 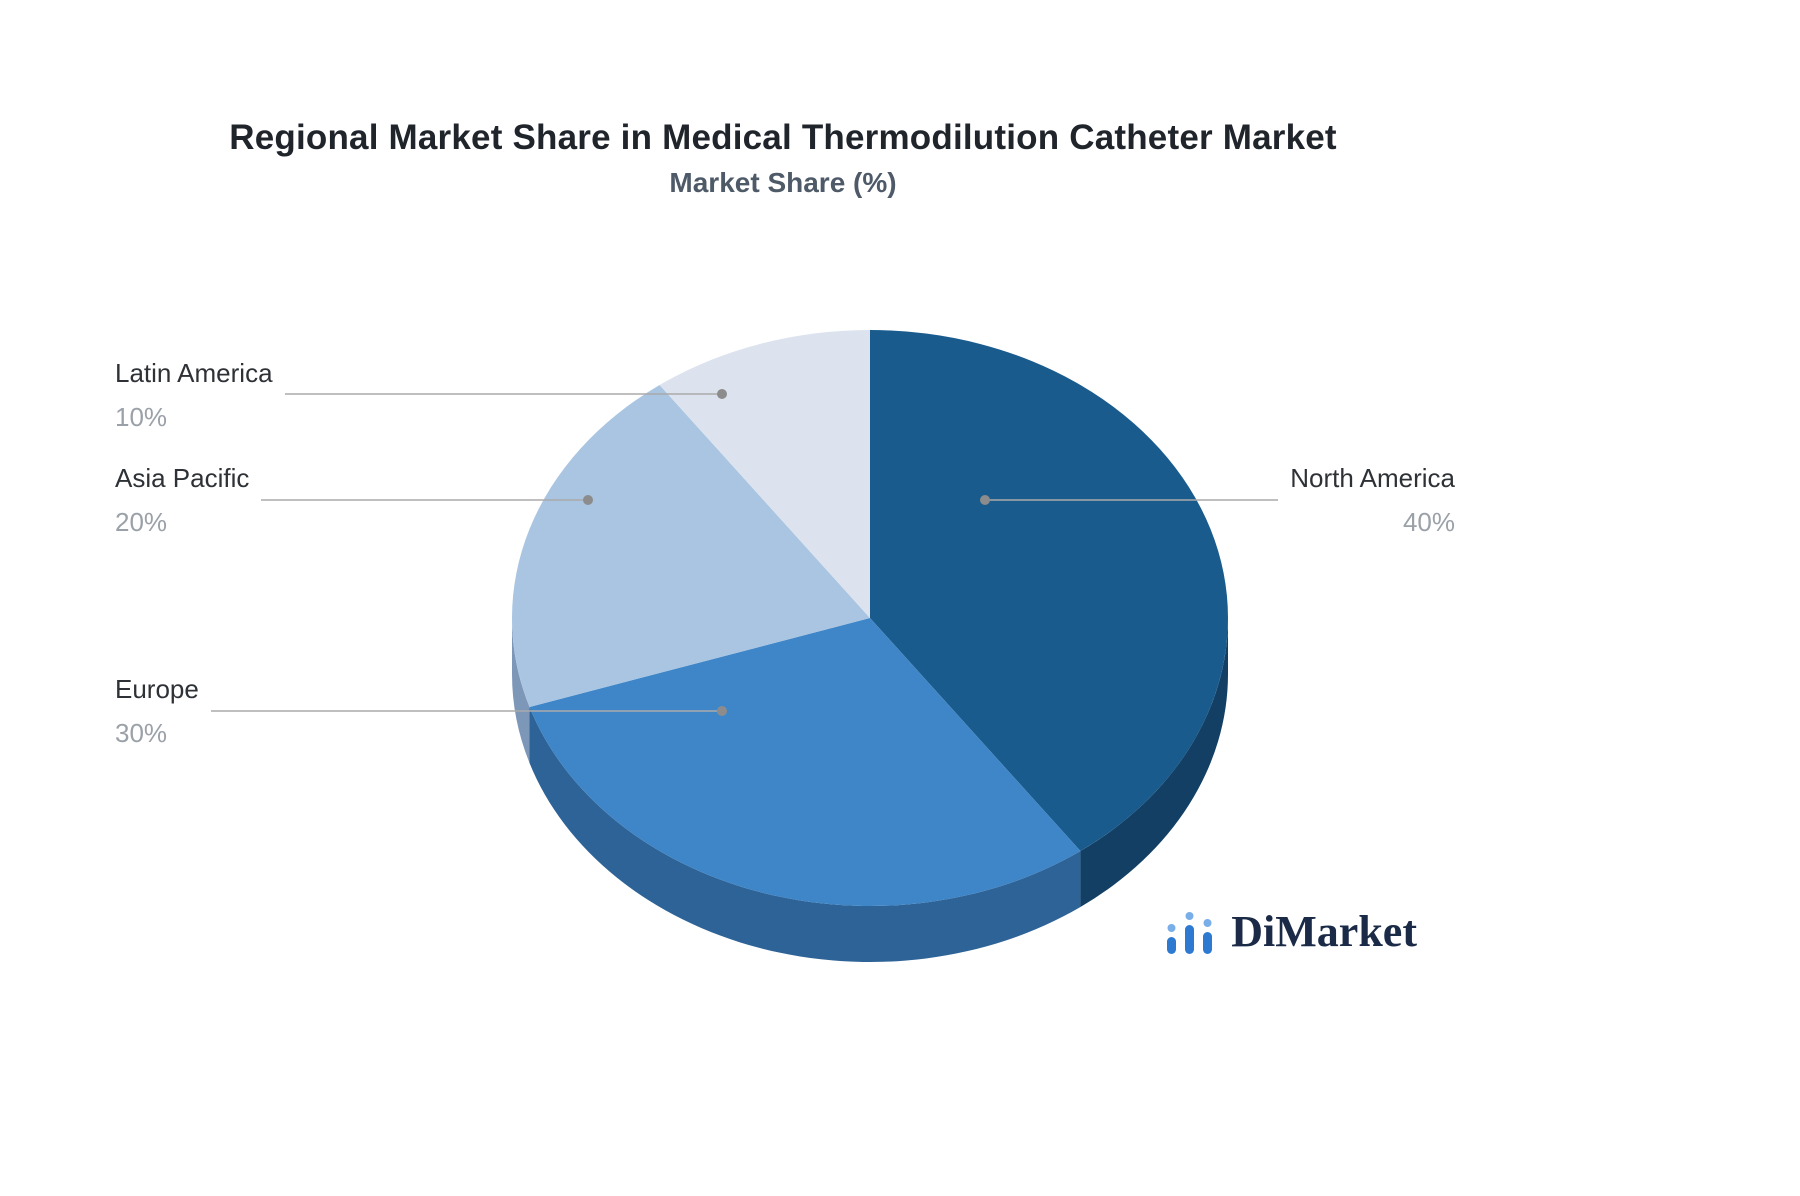 What do you see at coordinates (985, 500) in the screenshot?
I see `leader-dot-north-america` at bounding box center [985, 500].